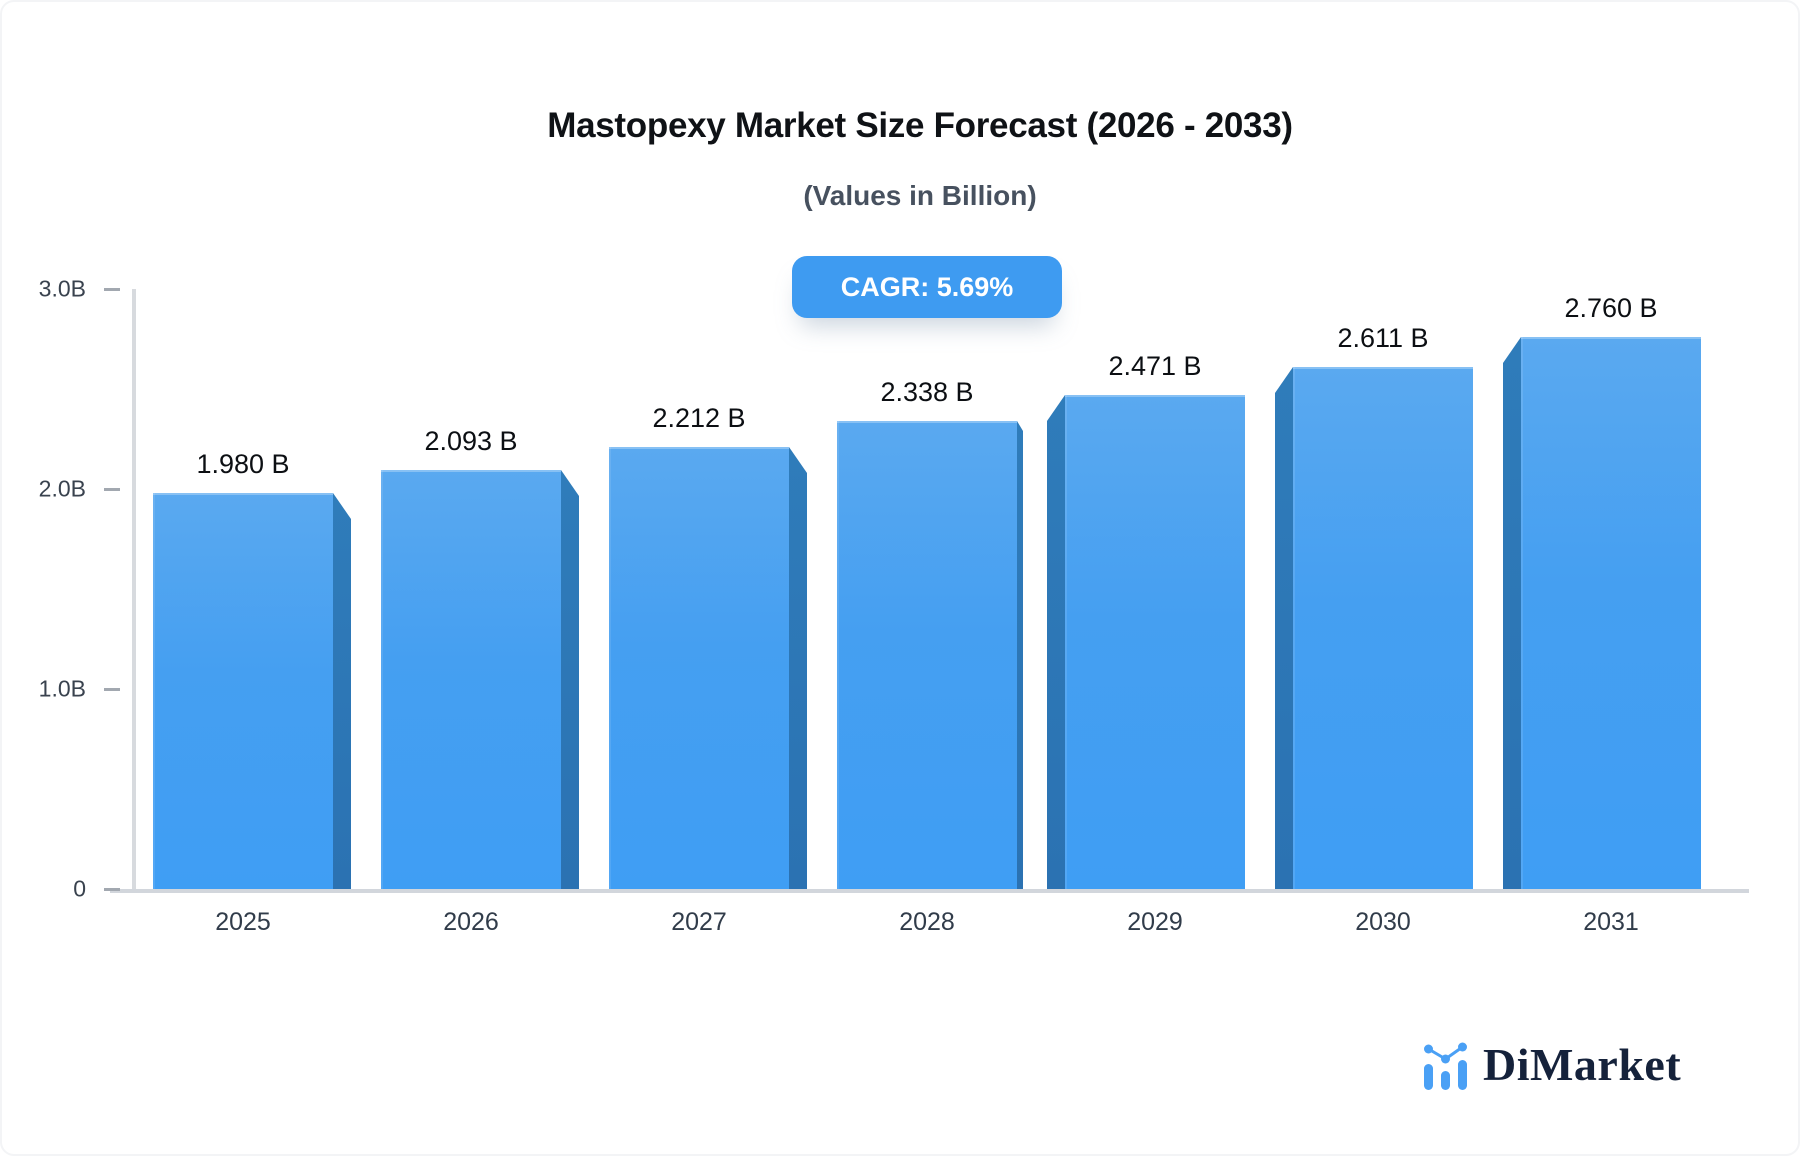 Image resolution: width=1800 pixels, height=1156 pixels. Describe the element at coordinates (471, 922) in the screenshot. I see `x-tick-label: 2026` at that location.